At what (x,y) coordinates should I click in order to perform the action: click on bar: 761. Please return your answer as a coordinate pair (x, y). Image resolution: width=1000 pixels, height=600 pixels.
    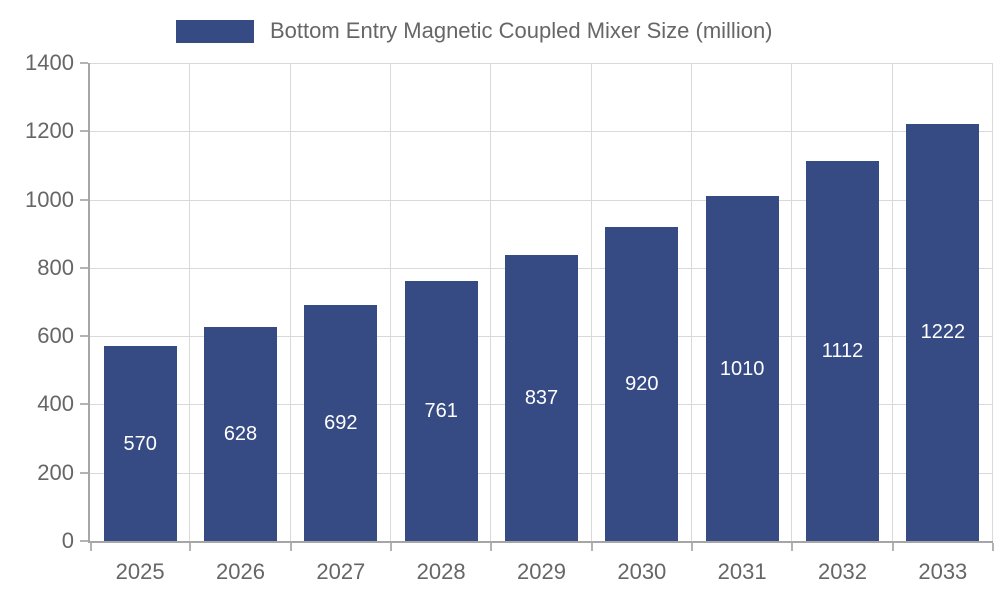
    Looking at the image, I should click on (441, 411).